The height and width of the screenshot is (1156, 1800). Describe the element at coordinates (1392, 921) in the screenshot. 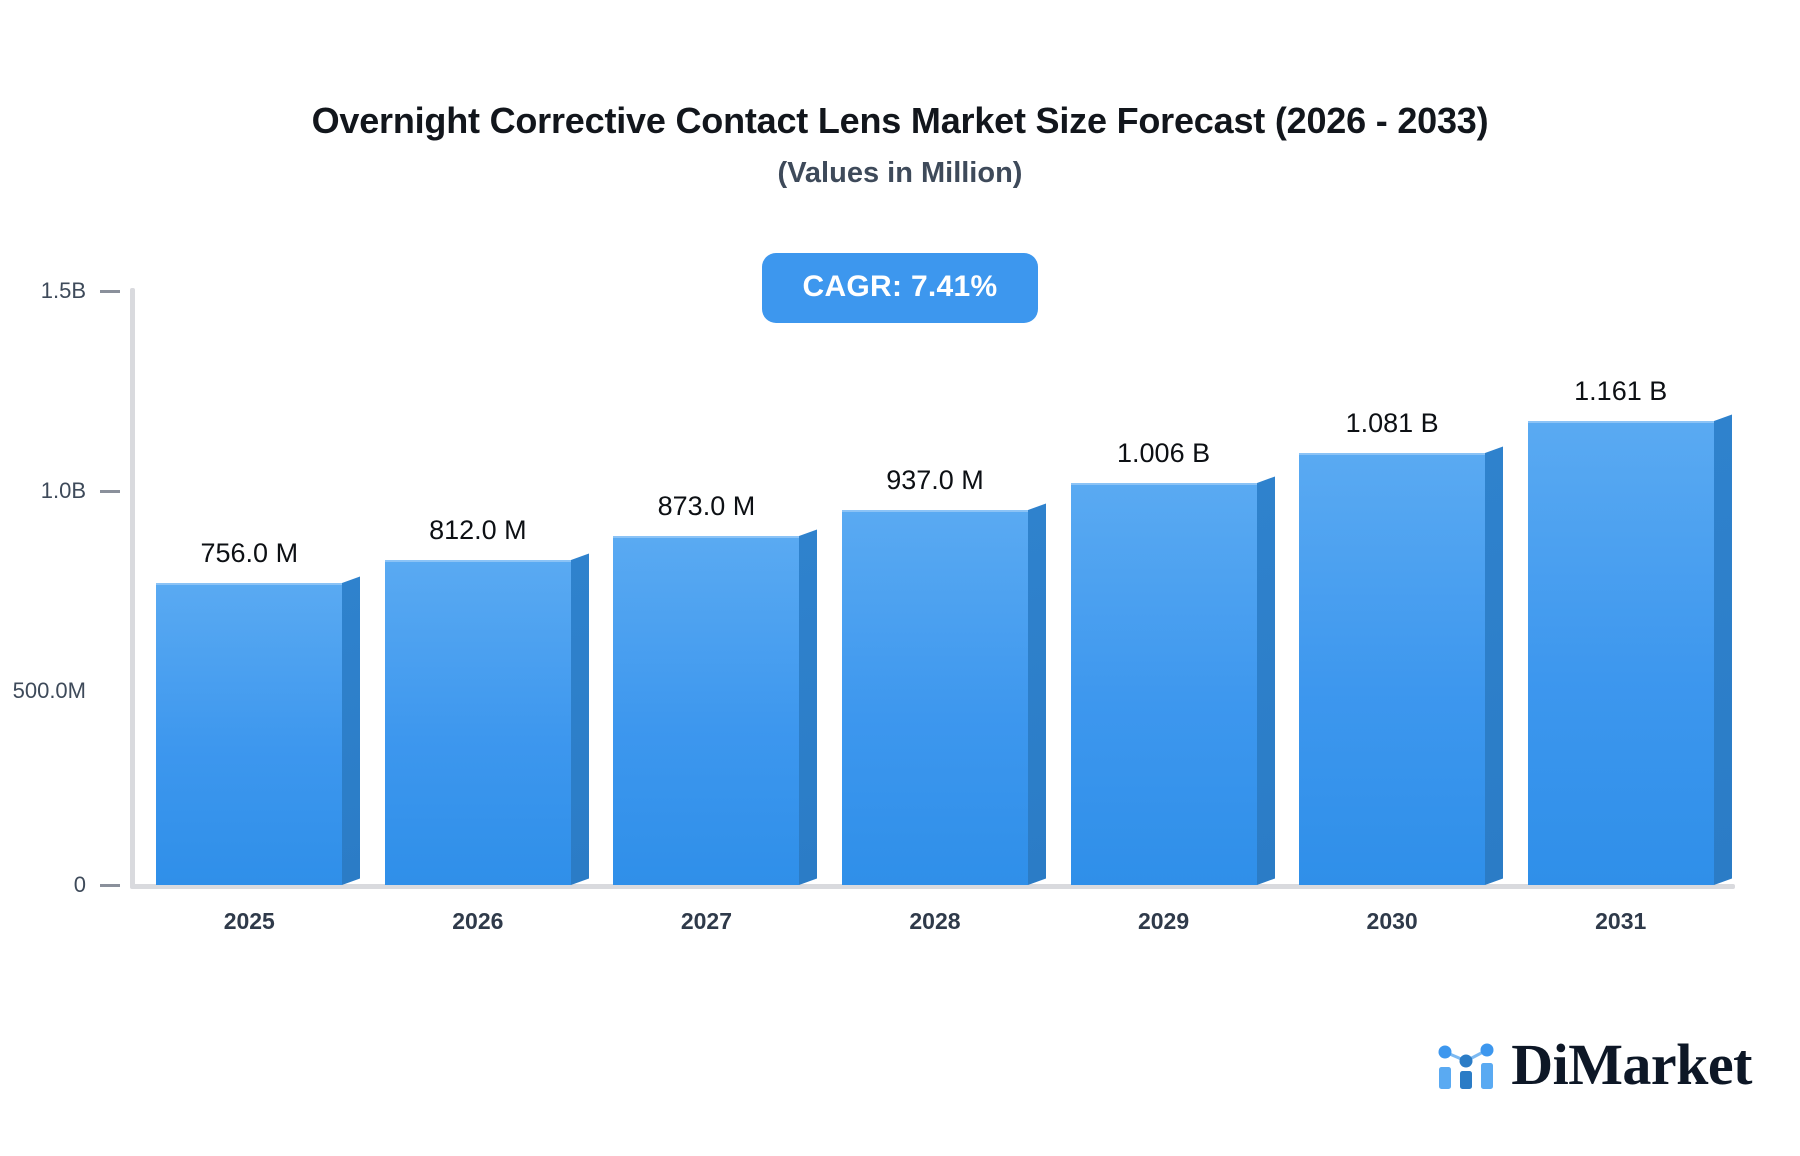

I see `x-axis-label-2030: 2030` at that location.